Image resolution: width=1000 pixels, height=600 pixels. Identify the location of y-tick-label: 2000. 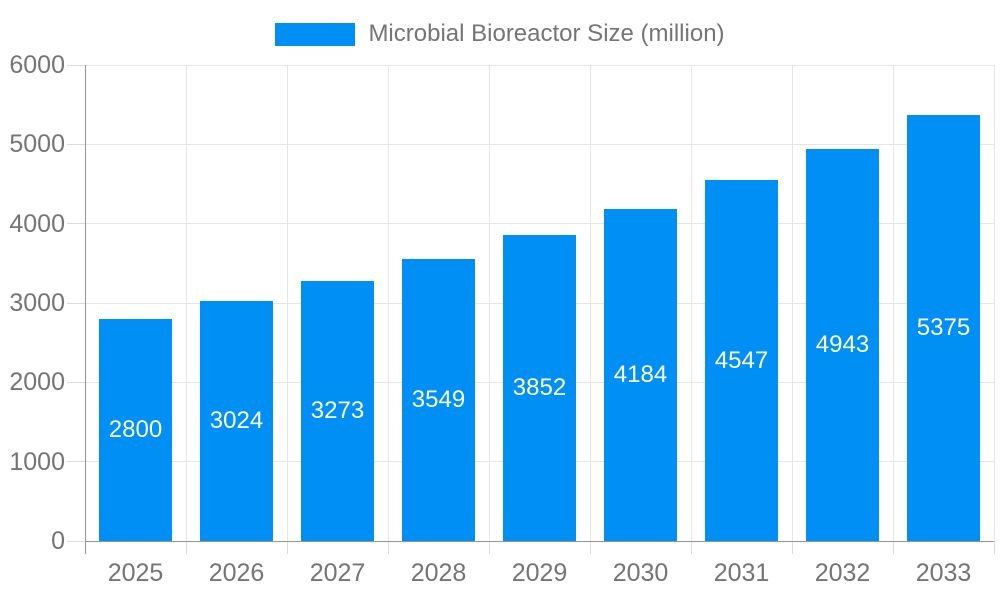
(37, 382).